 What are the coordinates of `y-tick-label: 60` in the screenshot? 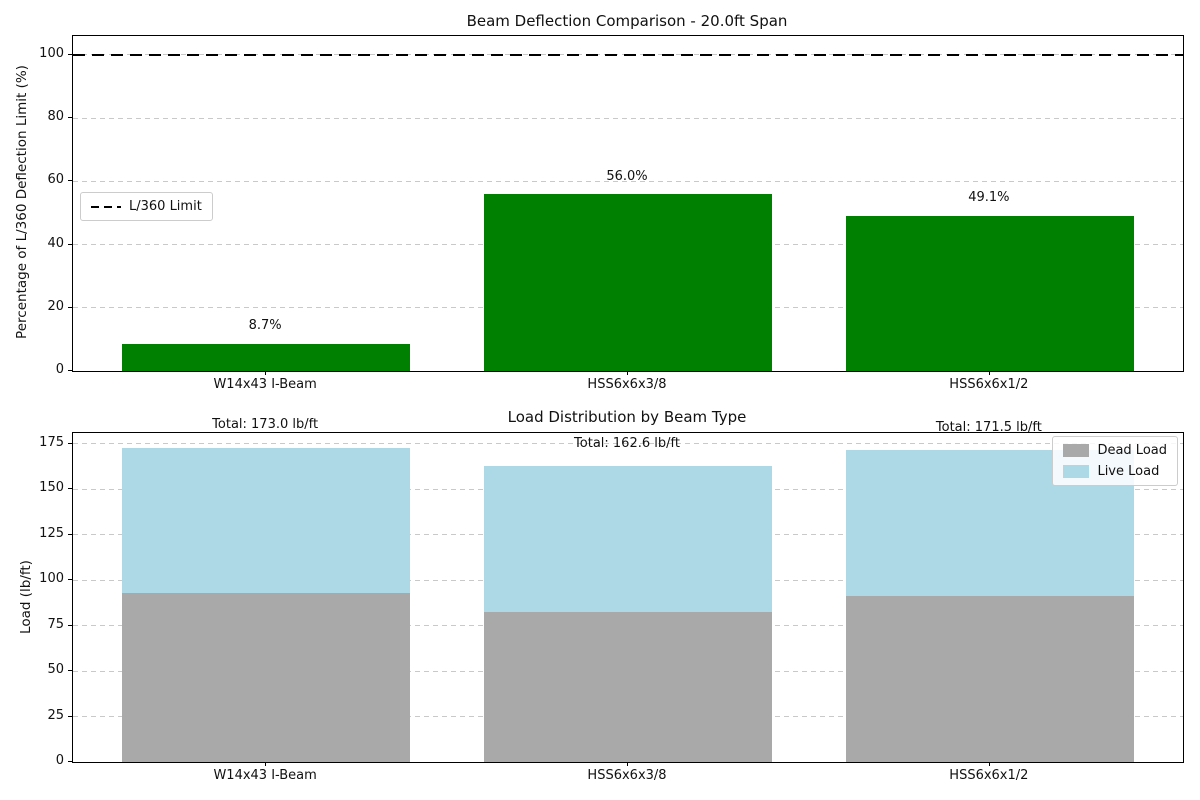 It's located at (55, 180).